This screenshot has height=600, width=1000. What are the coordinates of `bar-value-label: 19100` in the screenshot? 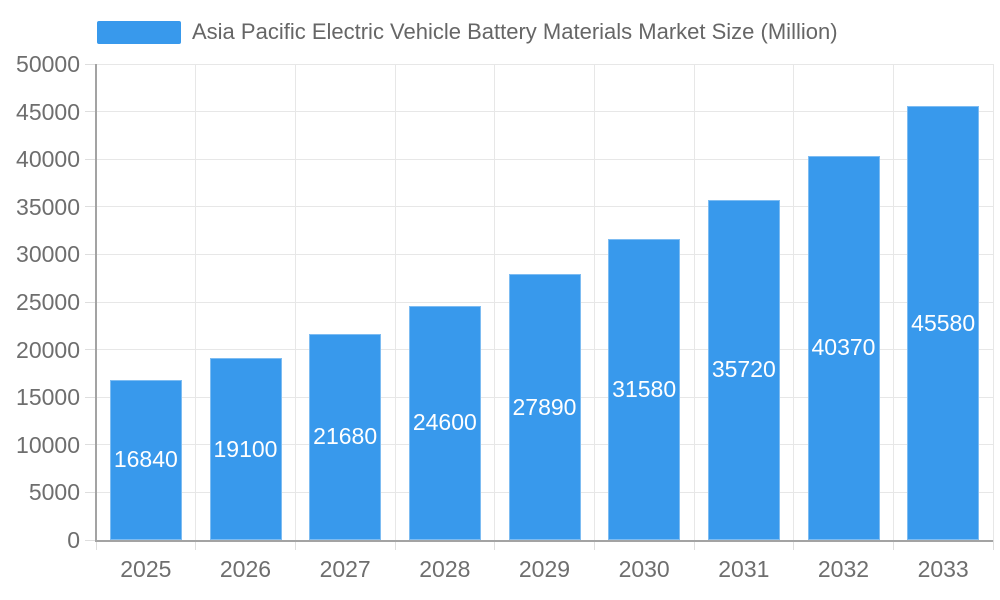 It's located at (245, 448).